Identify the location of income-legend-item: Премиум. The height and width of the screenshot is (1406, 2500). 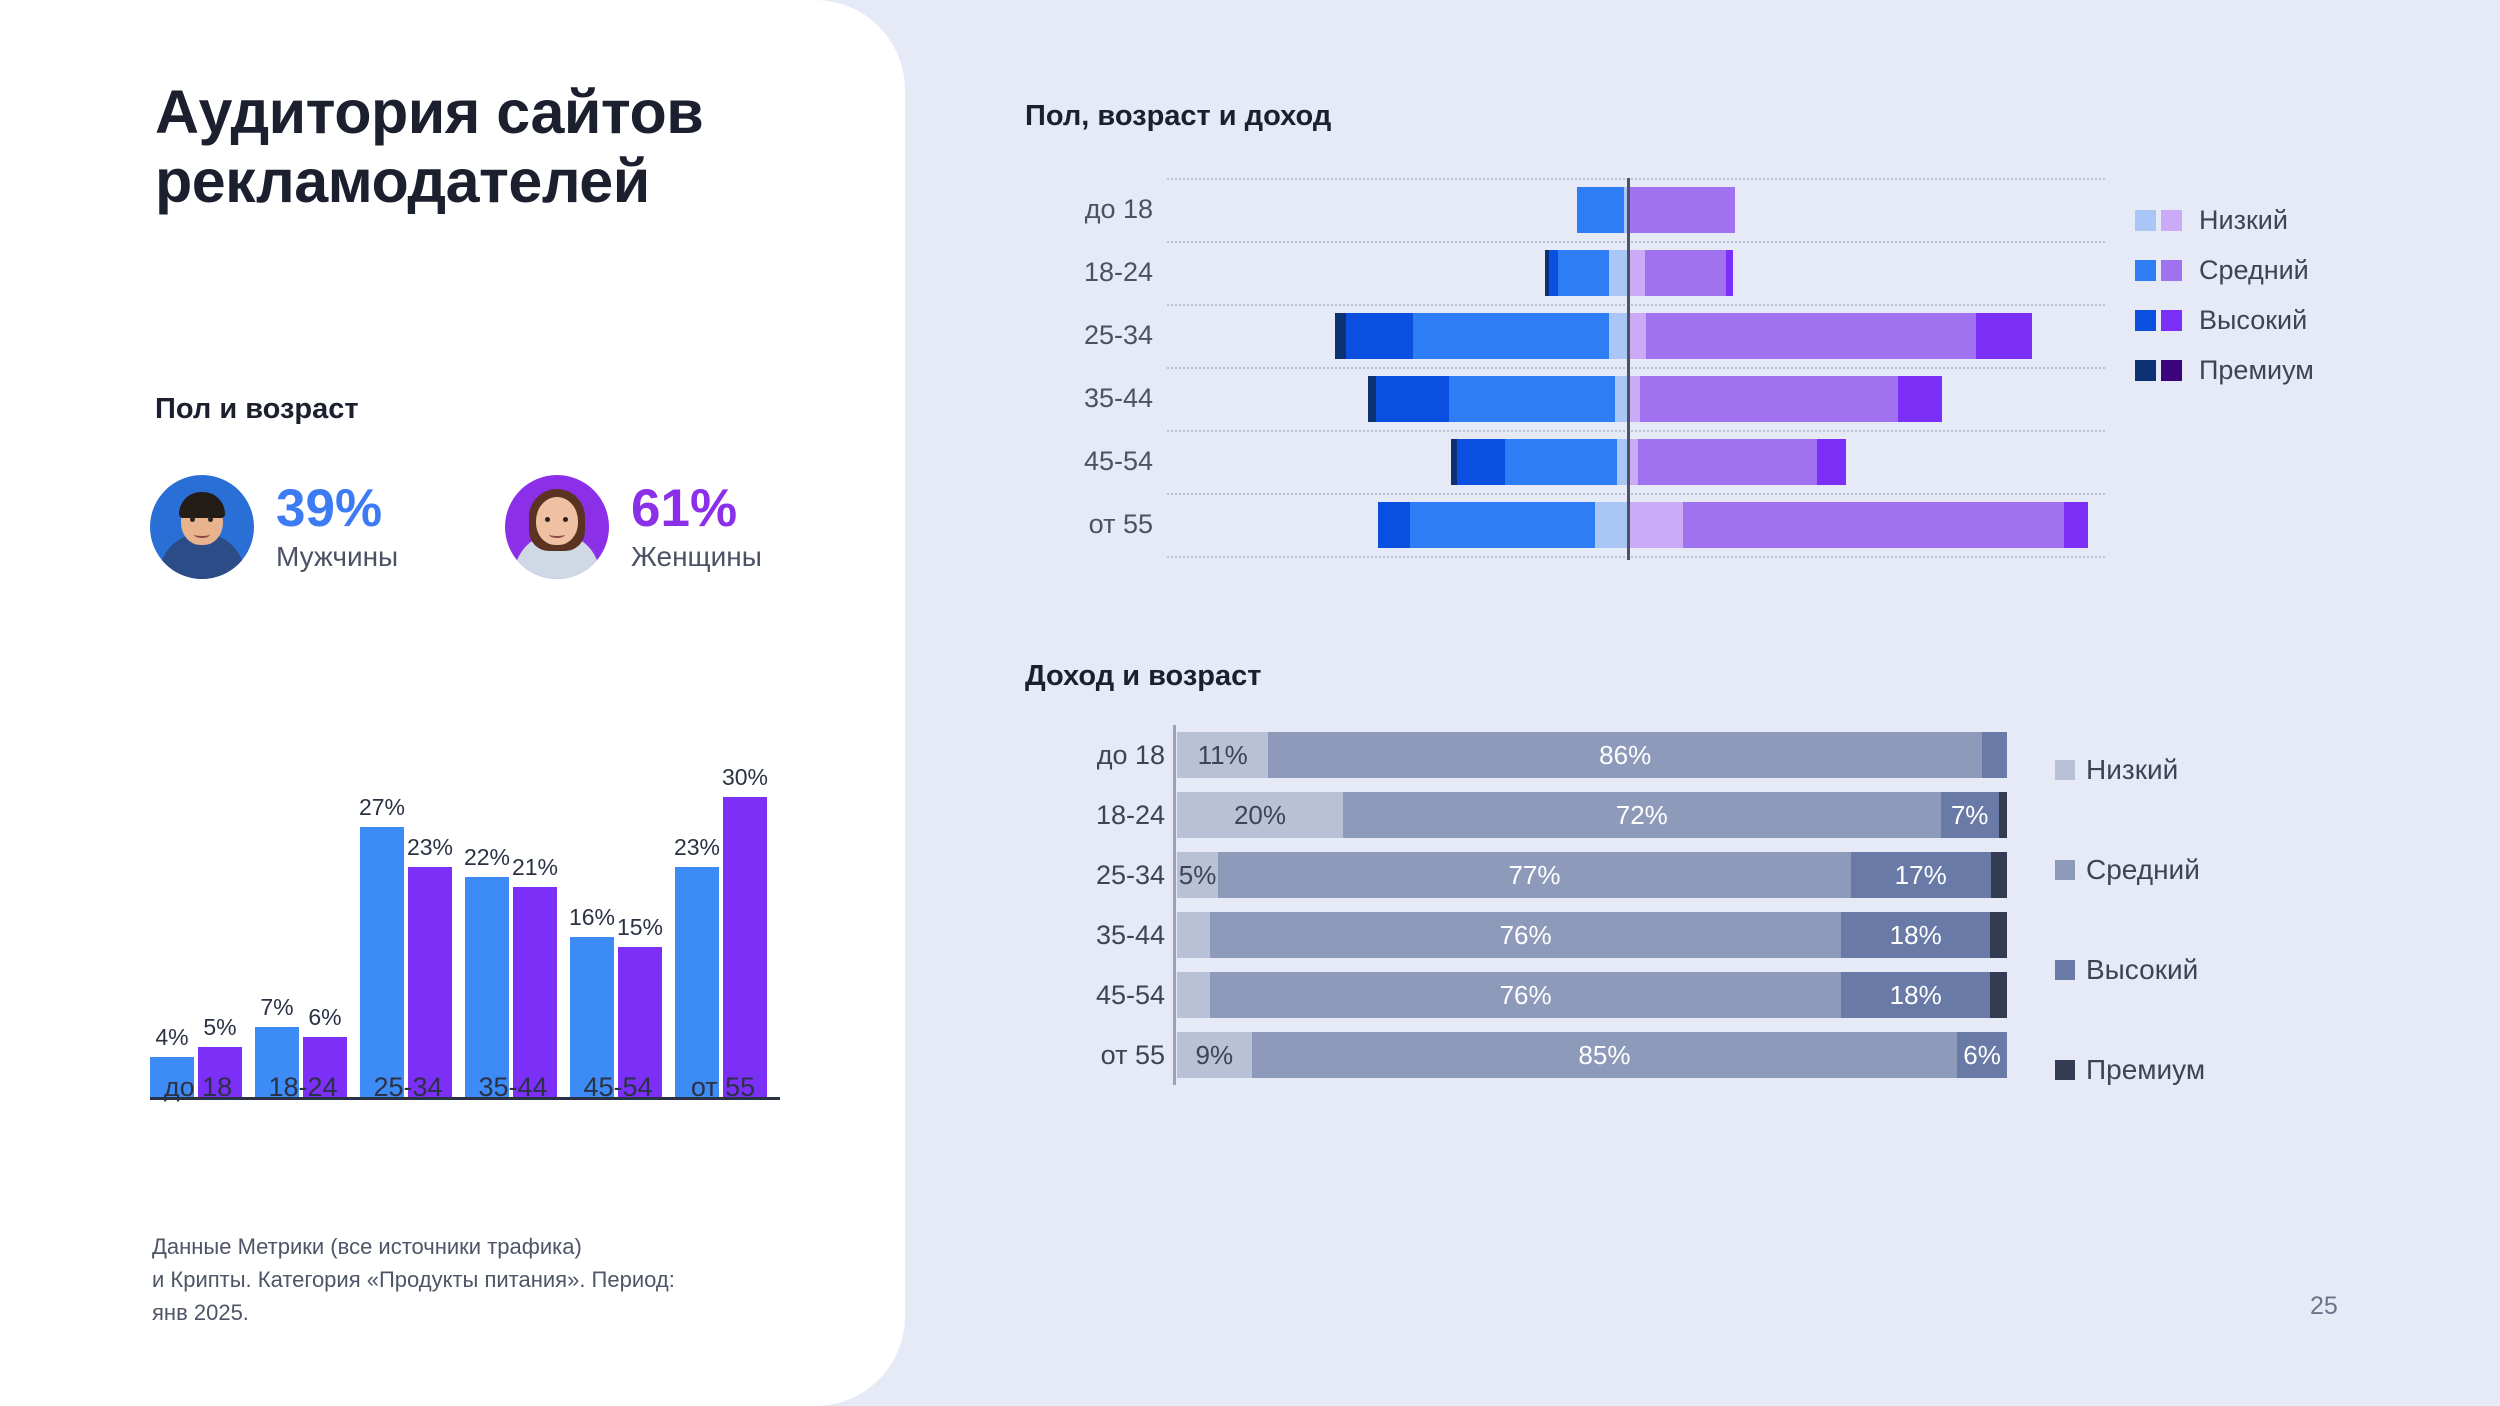
(2130, 1069).